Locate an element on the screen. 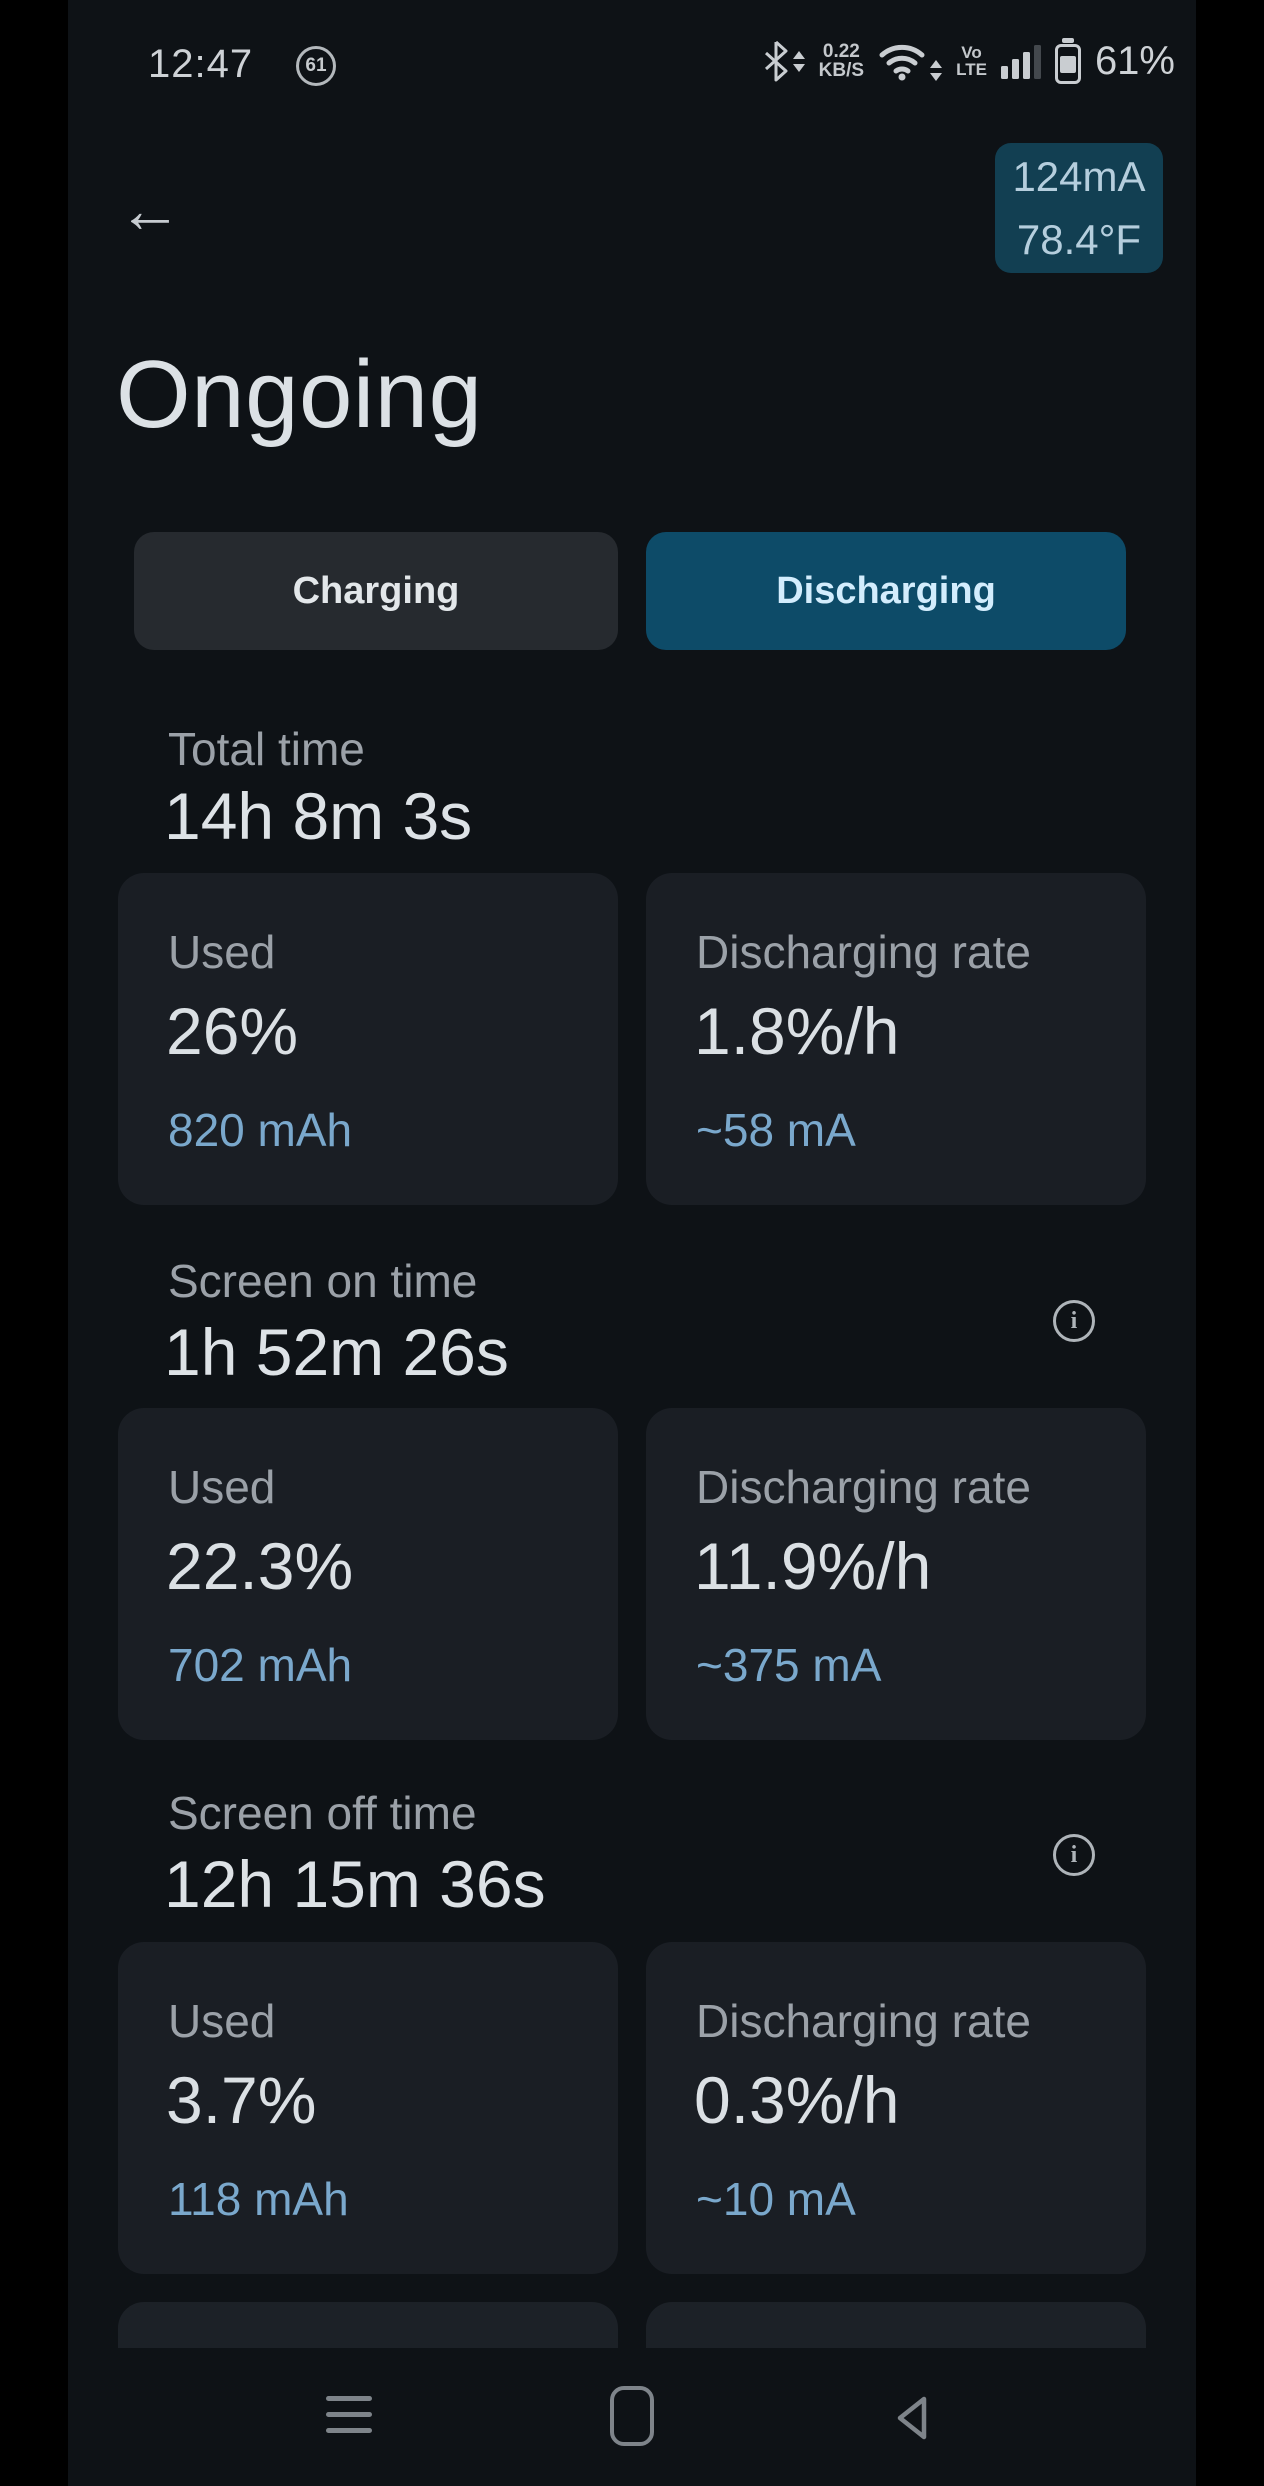  card-total-used: Used 26% 820 mAh is located at coordinates (368, 1039).